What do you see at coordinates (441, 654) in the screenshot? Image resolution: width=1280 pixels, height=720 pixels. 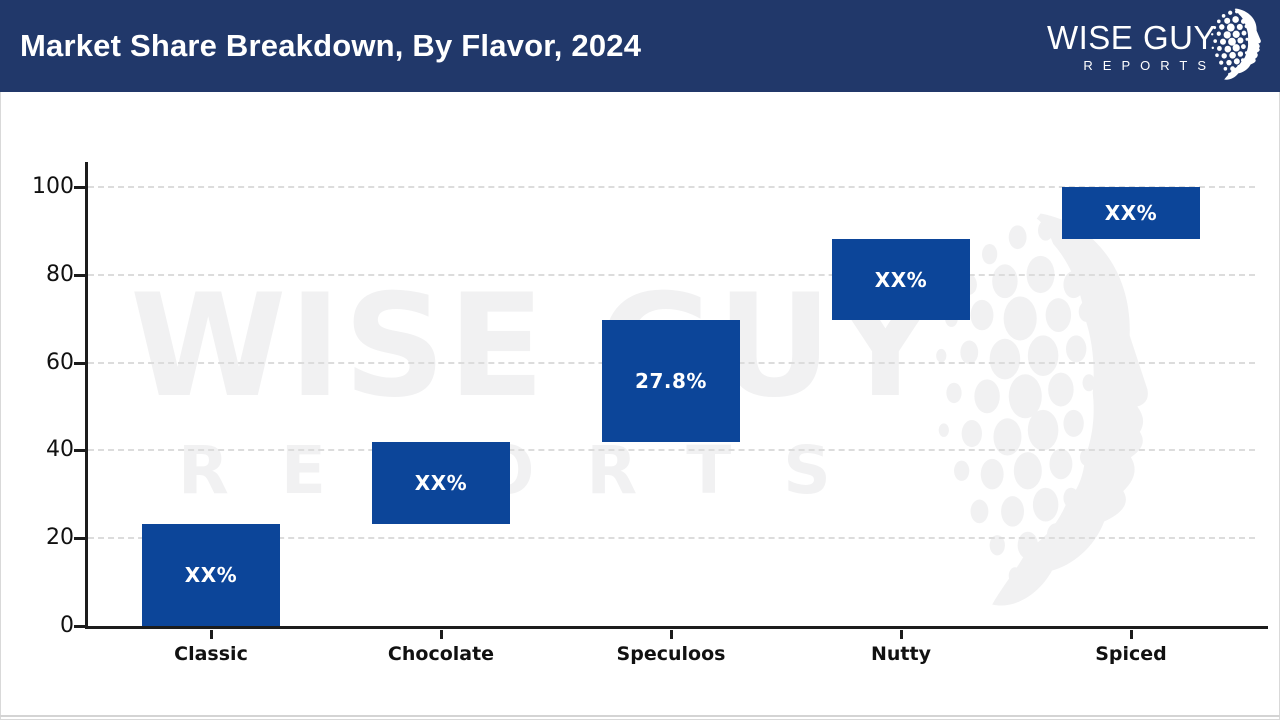 I see `category-label: Chocolate` at bounding box center [441, 654].